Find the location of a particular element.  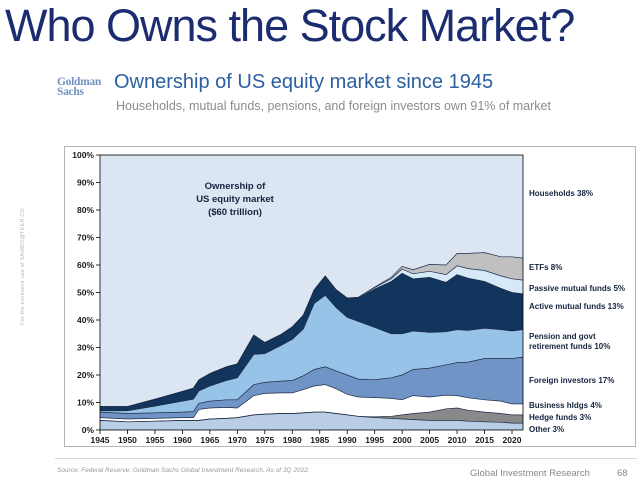

x-tick-label: 2000 is located at coordinates (402, 440).